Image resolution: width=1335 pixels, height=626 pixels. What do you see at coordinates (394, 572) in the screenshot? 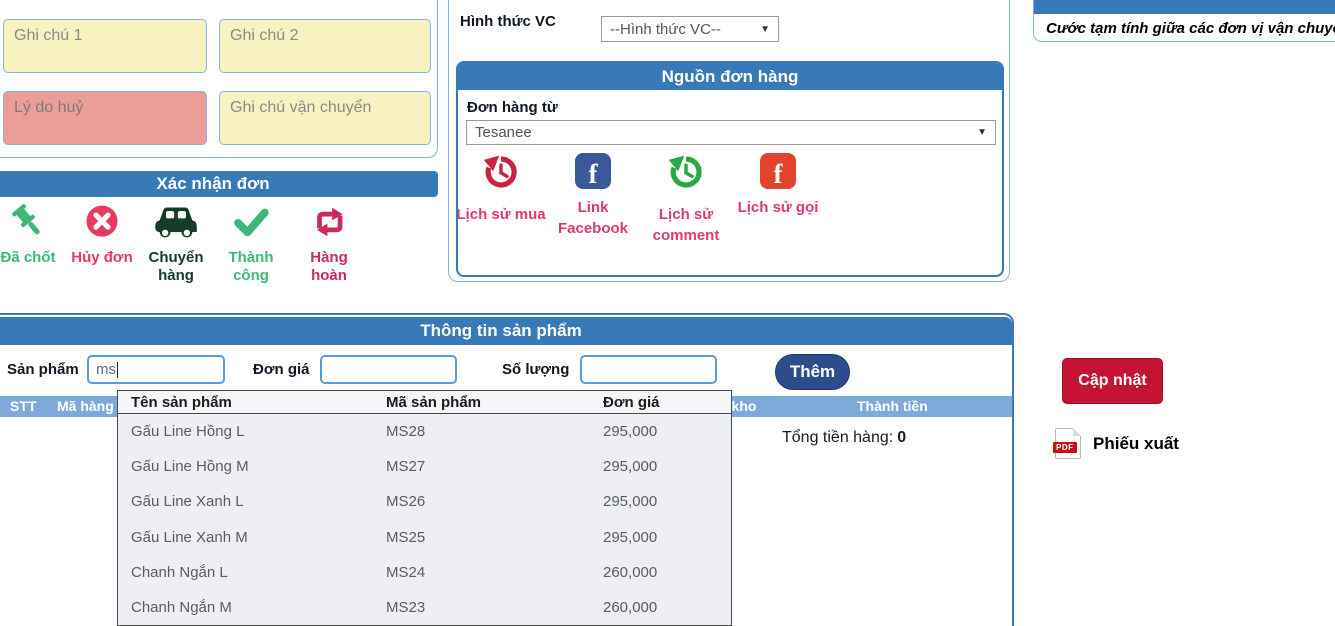
I see `autocomplete-option: Chanh Ngắn L MS24 260,000` at bounding box center [394, 572].